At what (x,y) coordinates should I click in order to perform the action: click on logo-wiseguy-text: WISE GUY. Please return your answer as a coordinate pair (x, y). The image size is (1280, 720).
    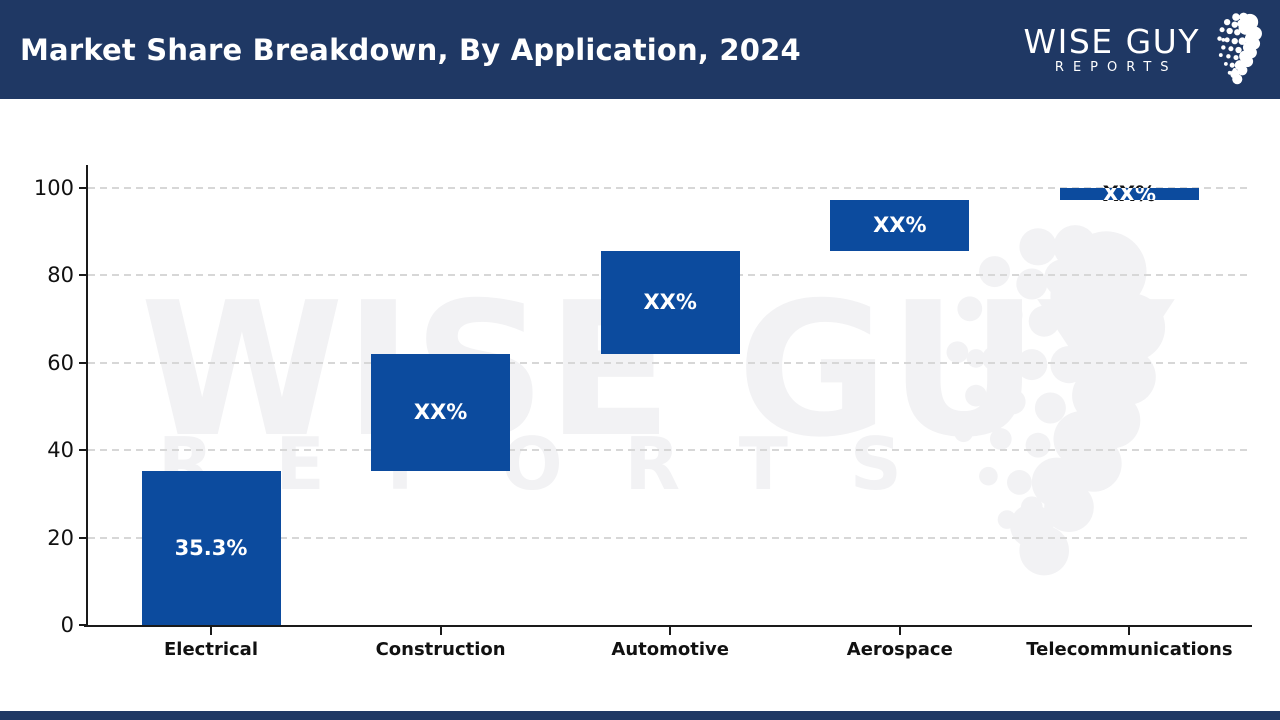
    Looking at the image, I should click on (1111, 41).